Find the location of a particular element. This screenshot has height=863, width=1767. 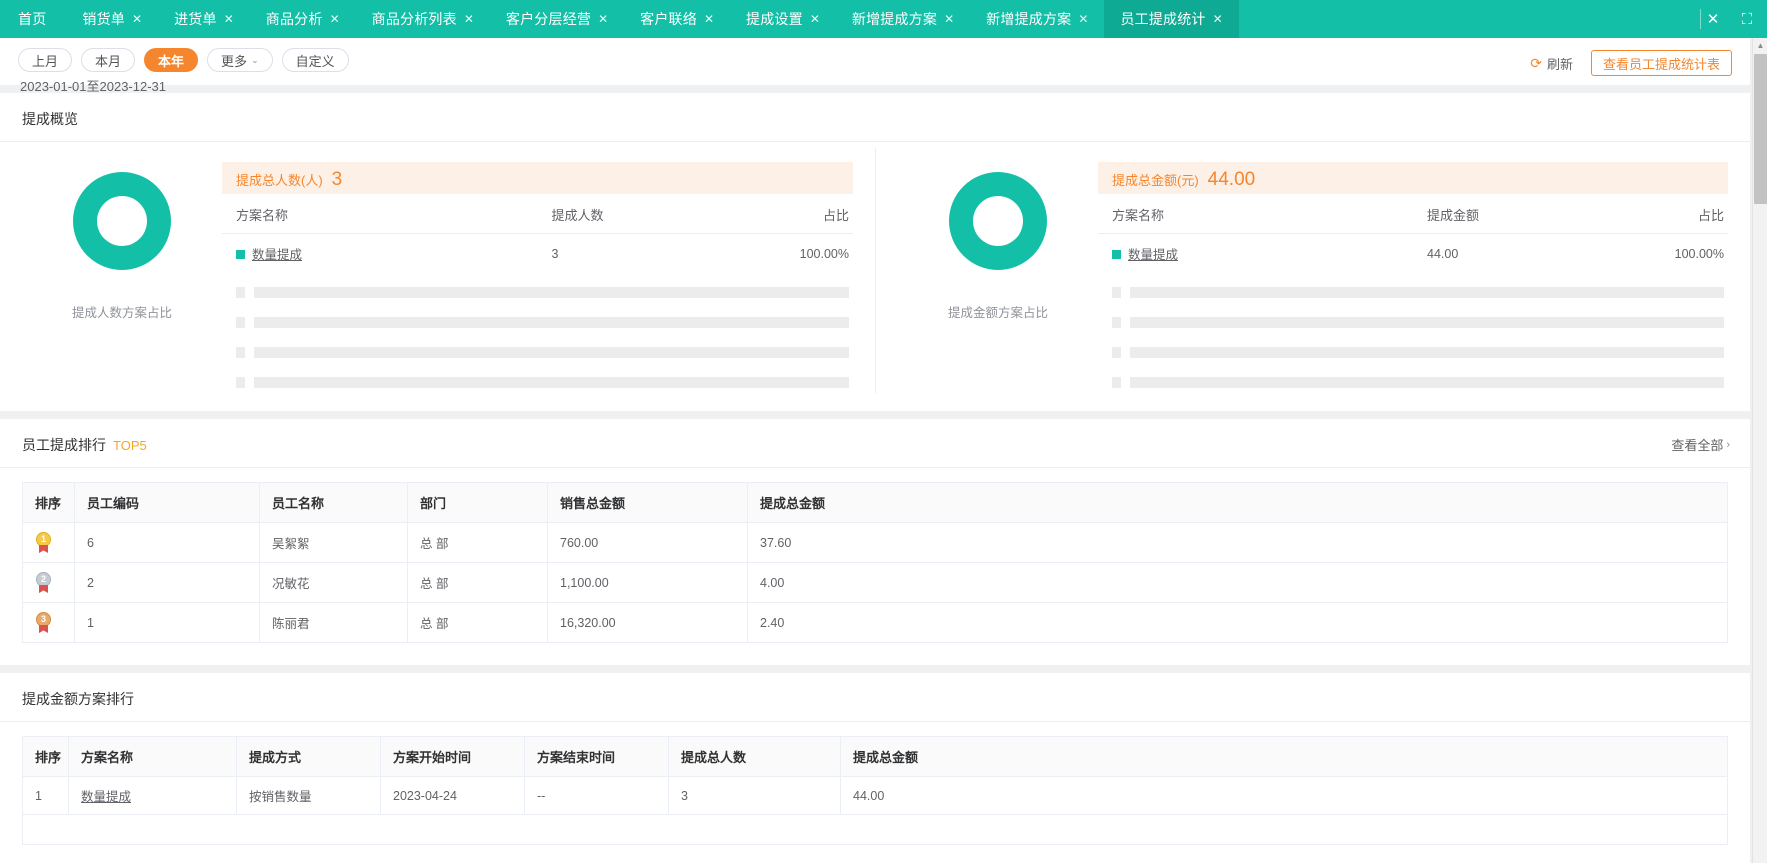

date-chip-0: 上月 is located at coordinates (45, 60).